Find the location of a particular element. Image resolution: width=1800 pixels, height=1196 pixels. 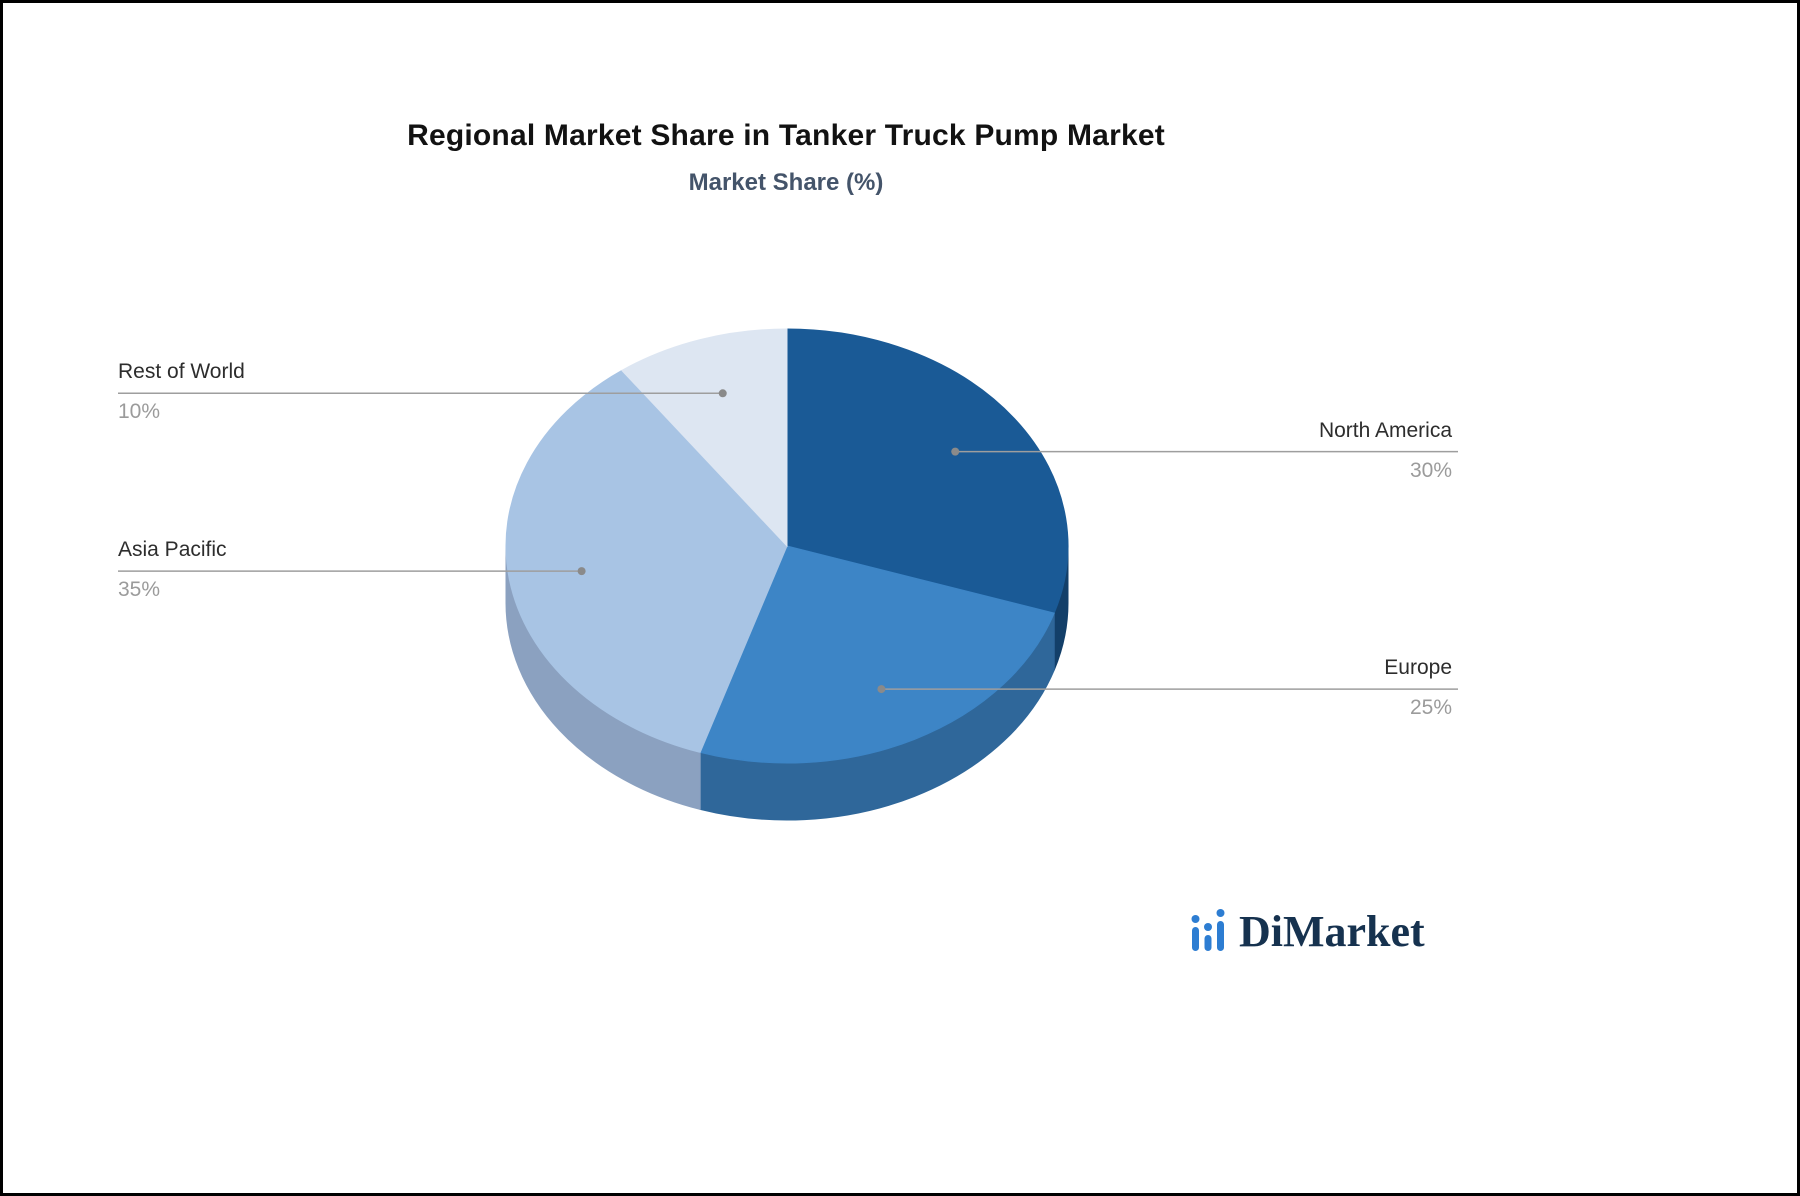

pie-slice-europe is located at coordinates (877, 654).